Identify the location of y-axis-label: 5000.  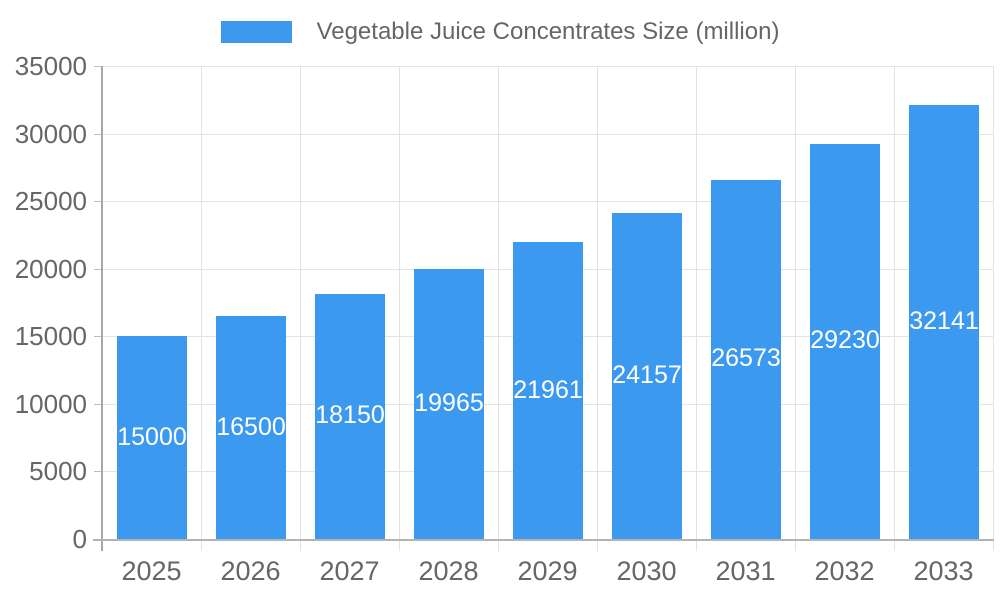
(58, 471).